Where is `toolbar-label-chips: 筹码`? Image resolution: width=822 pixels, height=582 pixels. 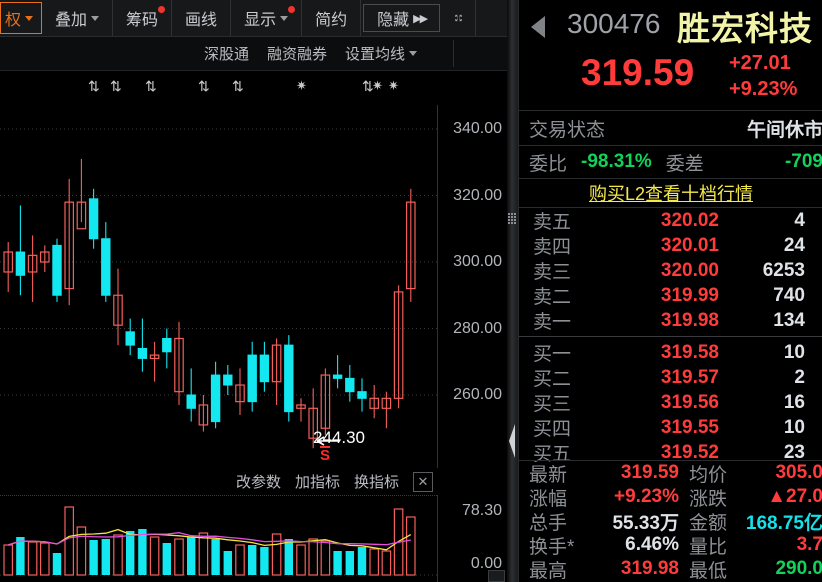 toolbar-label-chips: 筹码 is located at coordinates (142, 20).